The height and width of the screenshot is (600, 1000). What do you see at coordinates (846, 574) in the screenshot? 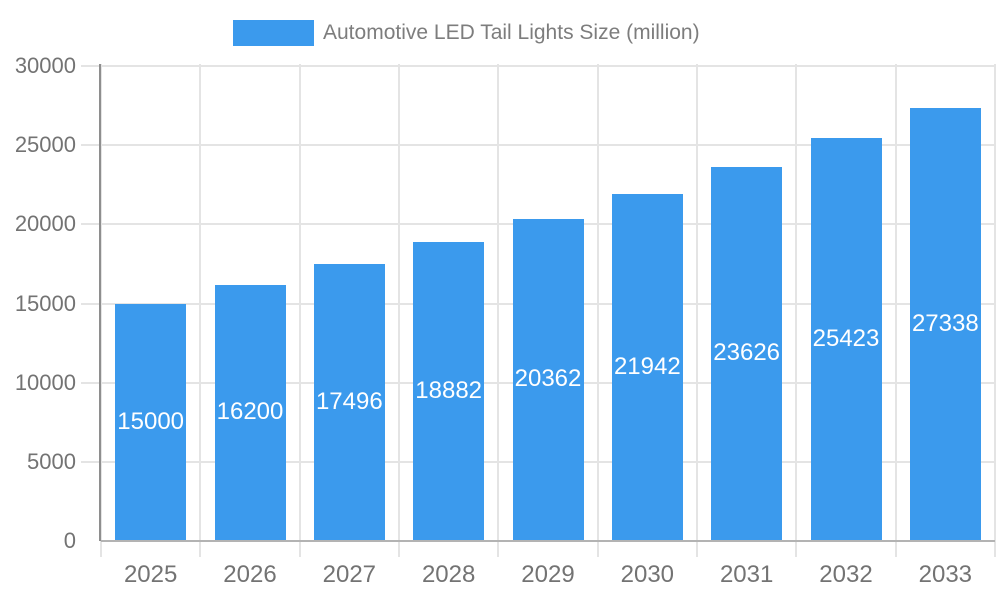
I see `x-tick-label: 2032` at bounding box center [846, 574].